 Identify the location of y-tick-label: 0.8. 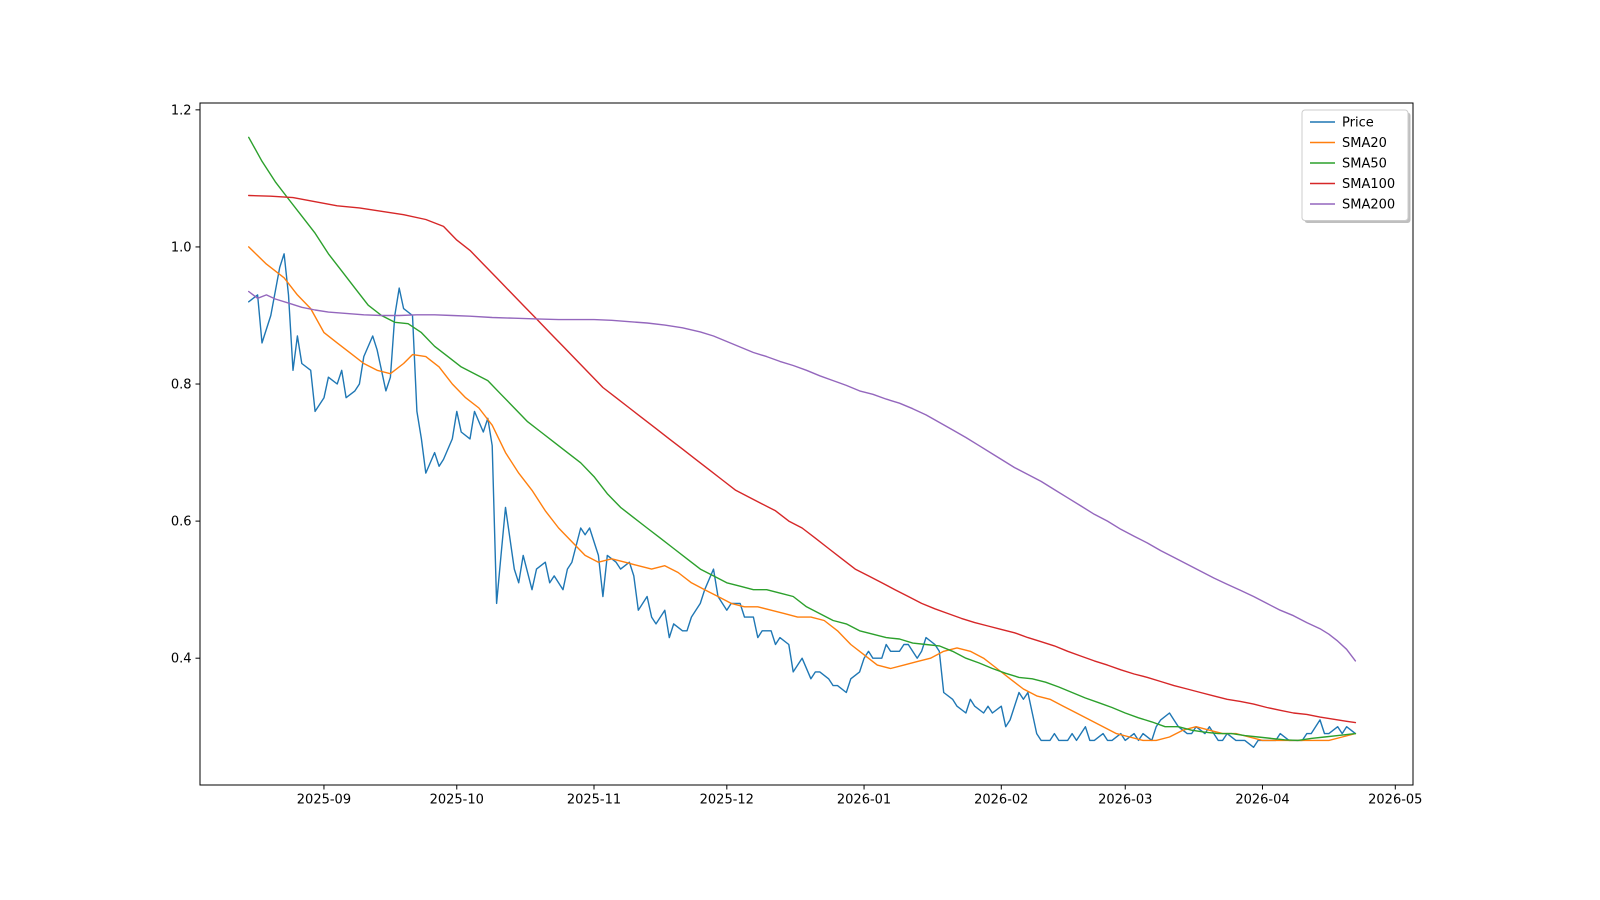
(181, 385).